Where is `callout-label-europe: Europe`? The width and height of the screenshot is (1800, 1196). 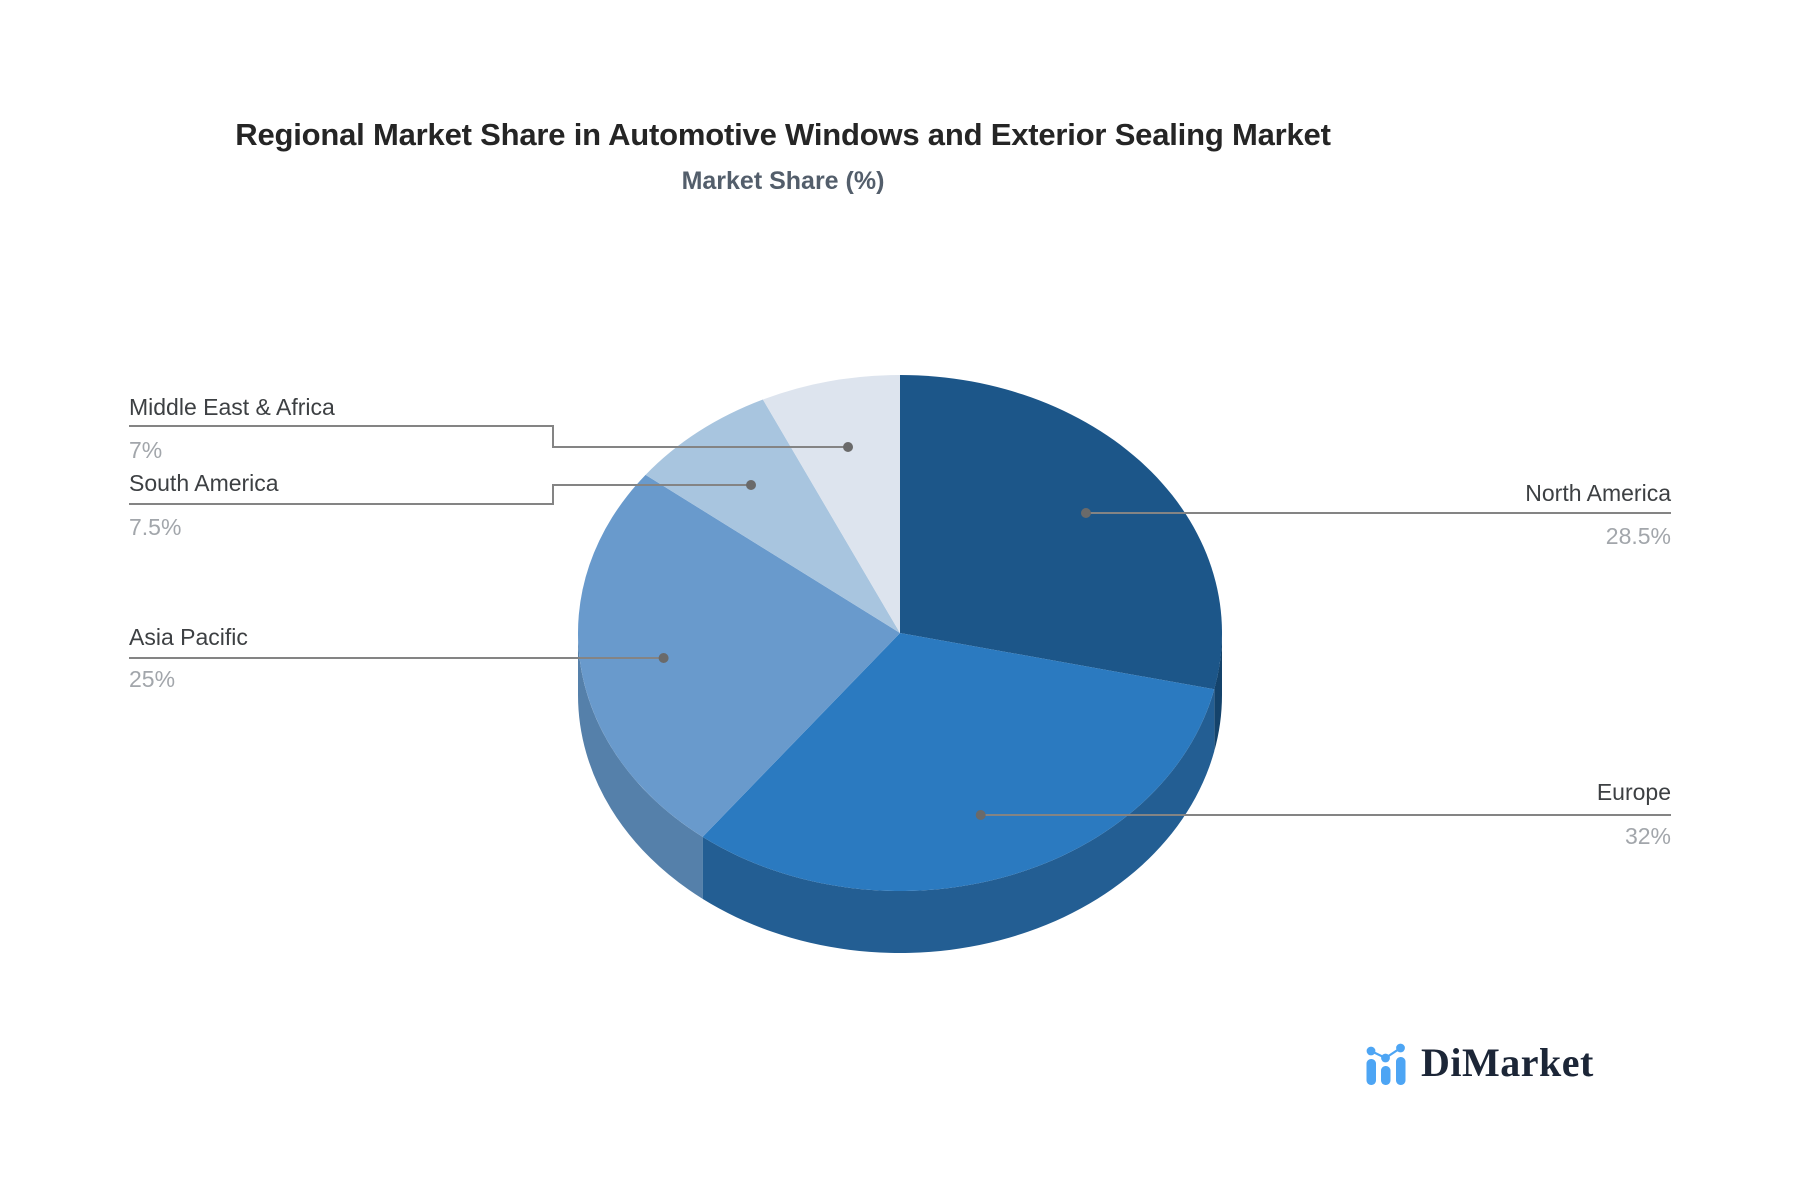 callout-label-europe: Europe is located at coordinates (1633, 792).